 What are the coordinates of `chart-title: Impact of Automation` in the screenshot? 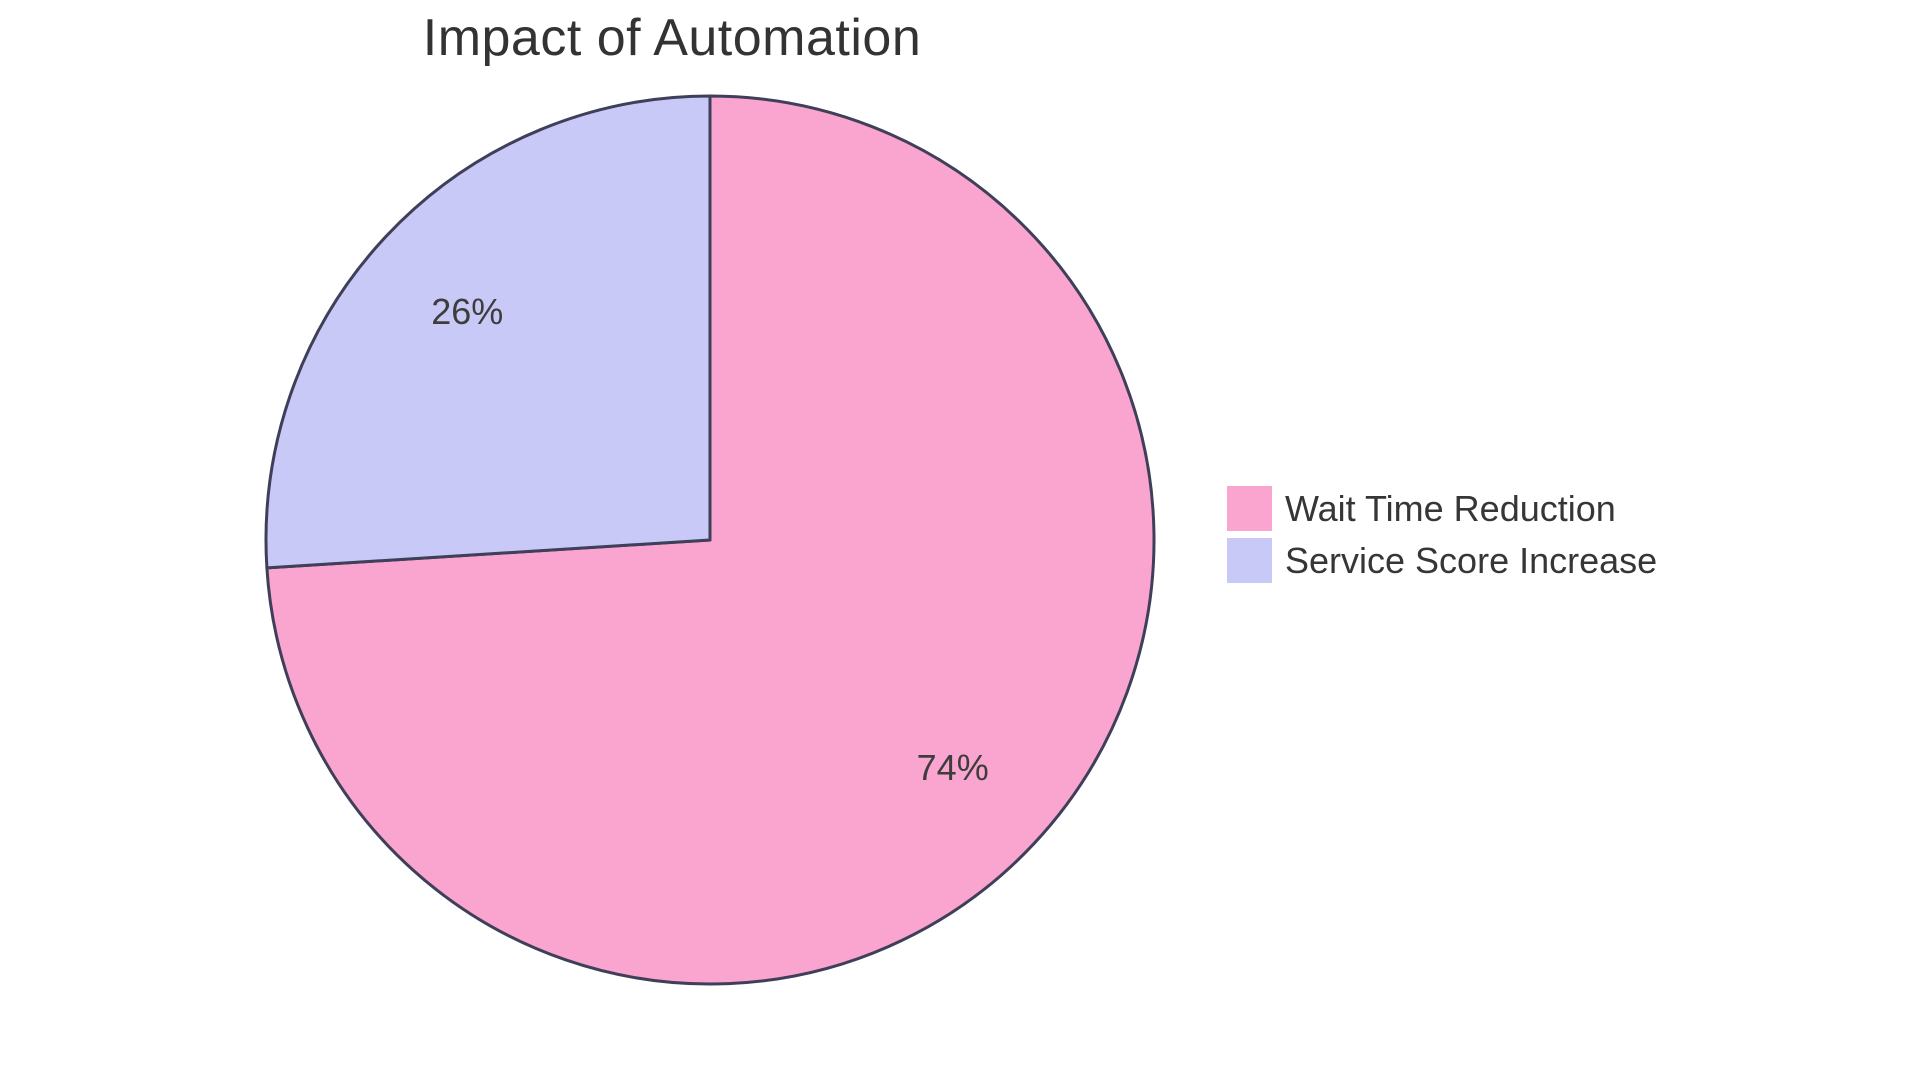 It's located at (672, 38).